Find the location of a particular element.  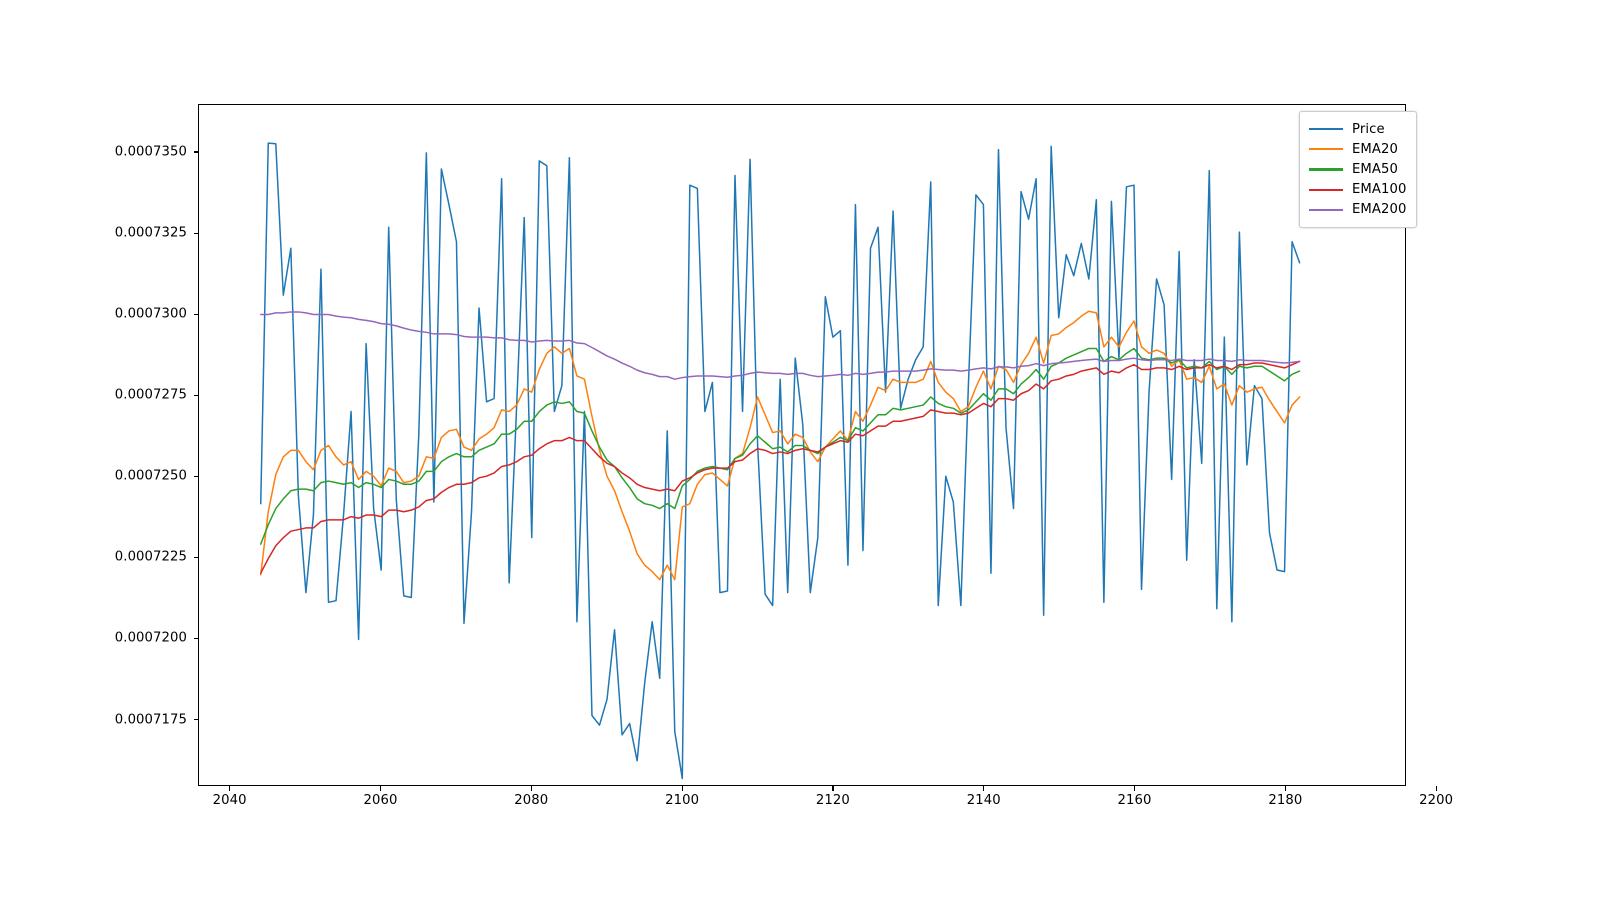

x-tick-label: 2040 is located at coordinates (229, 800).